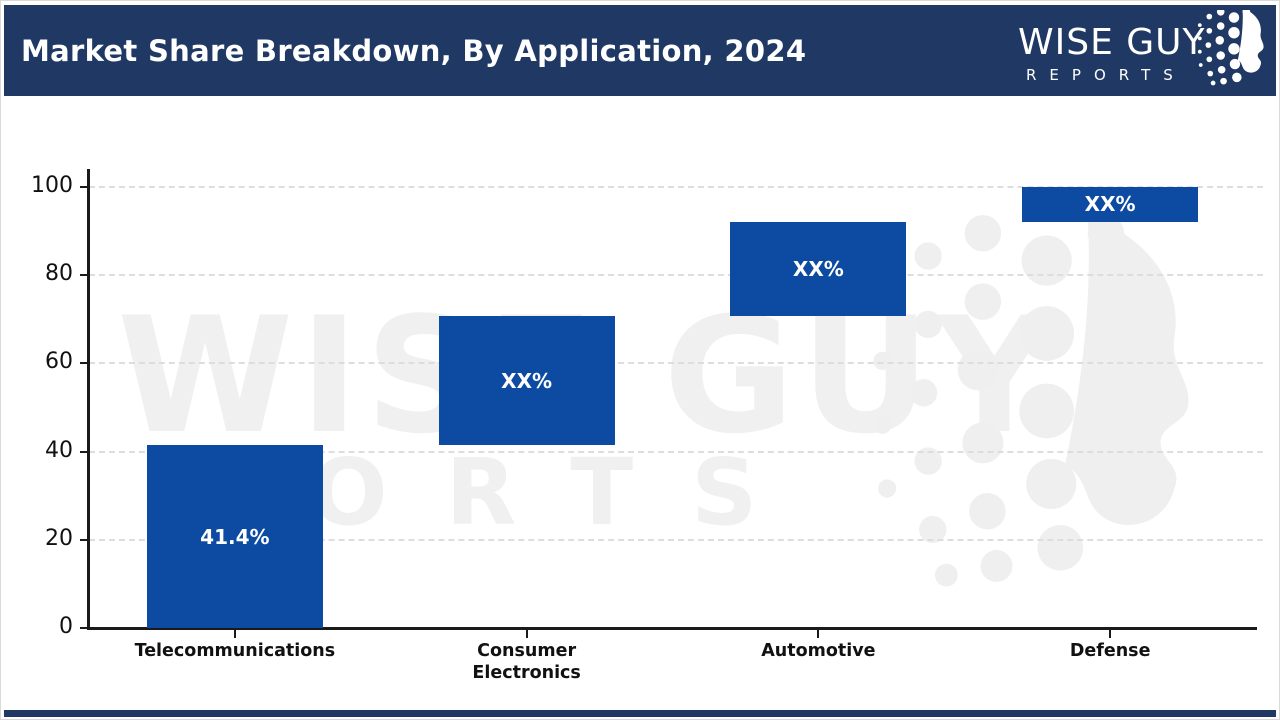 The width and height of the screenshot is (1280, 720). Describe the element at coordinates (59, 538) in the screenshot. I see `y-tick-label: 20` at that location.